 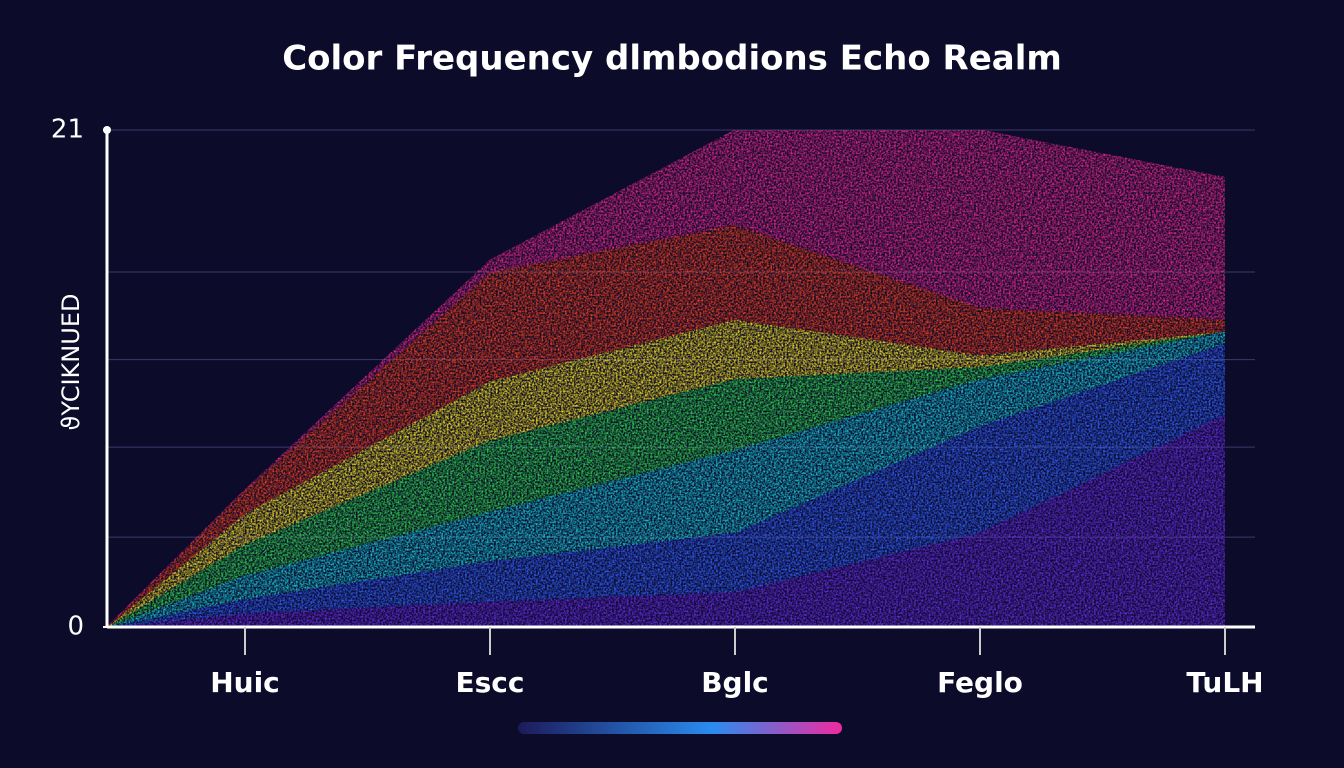 I want to click on x-tick-label: Feglo, so click(x=980, y=682).